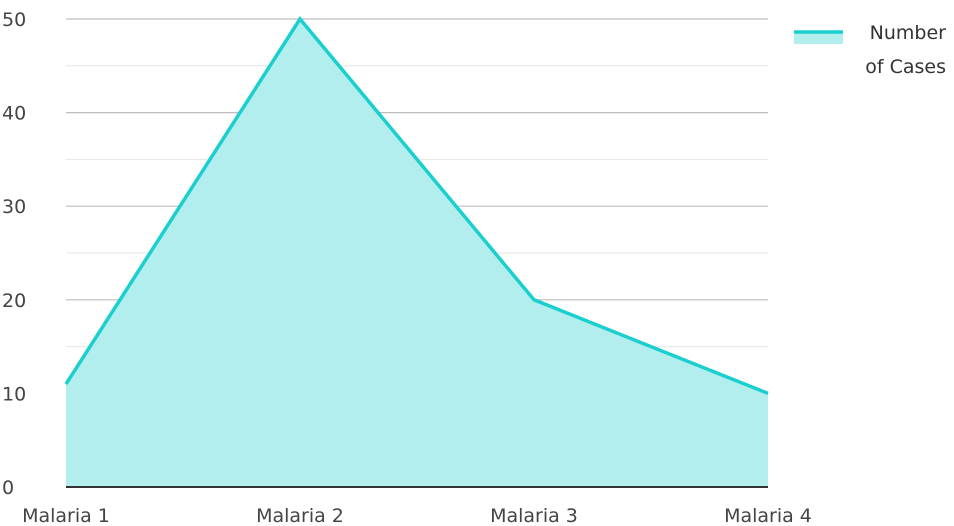 The image size is (954, 526). I want to click on y-tick-label: 0, so click(8, 488).